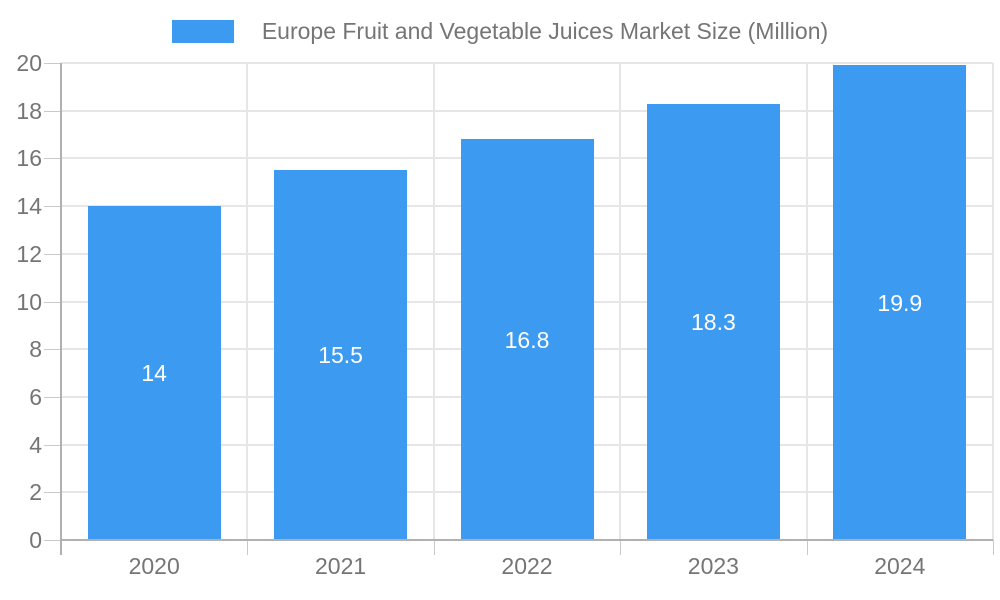 Image resolution: width=1000 pixels, height=600 pixels. I want to click on bar-value-label: 18.3, so click(713, 321).